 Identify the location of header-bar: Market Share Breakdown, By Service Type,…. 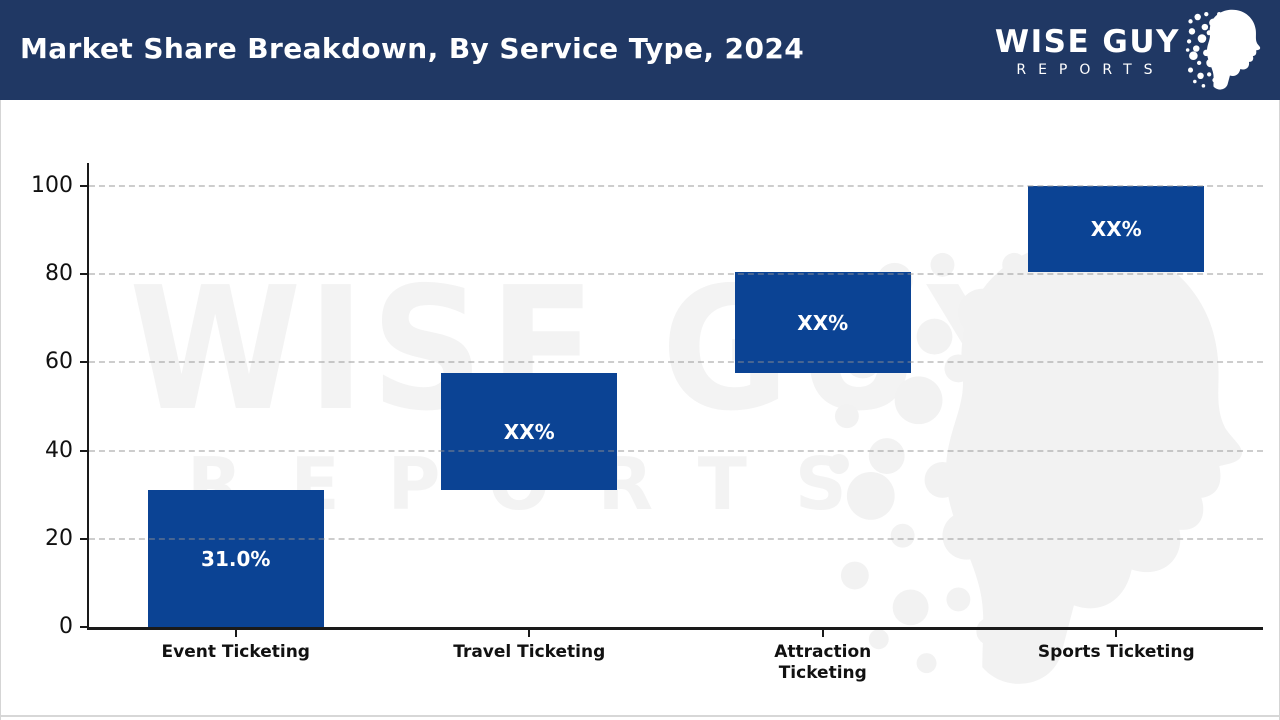
(640, 50).